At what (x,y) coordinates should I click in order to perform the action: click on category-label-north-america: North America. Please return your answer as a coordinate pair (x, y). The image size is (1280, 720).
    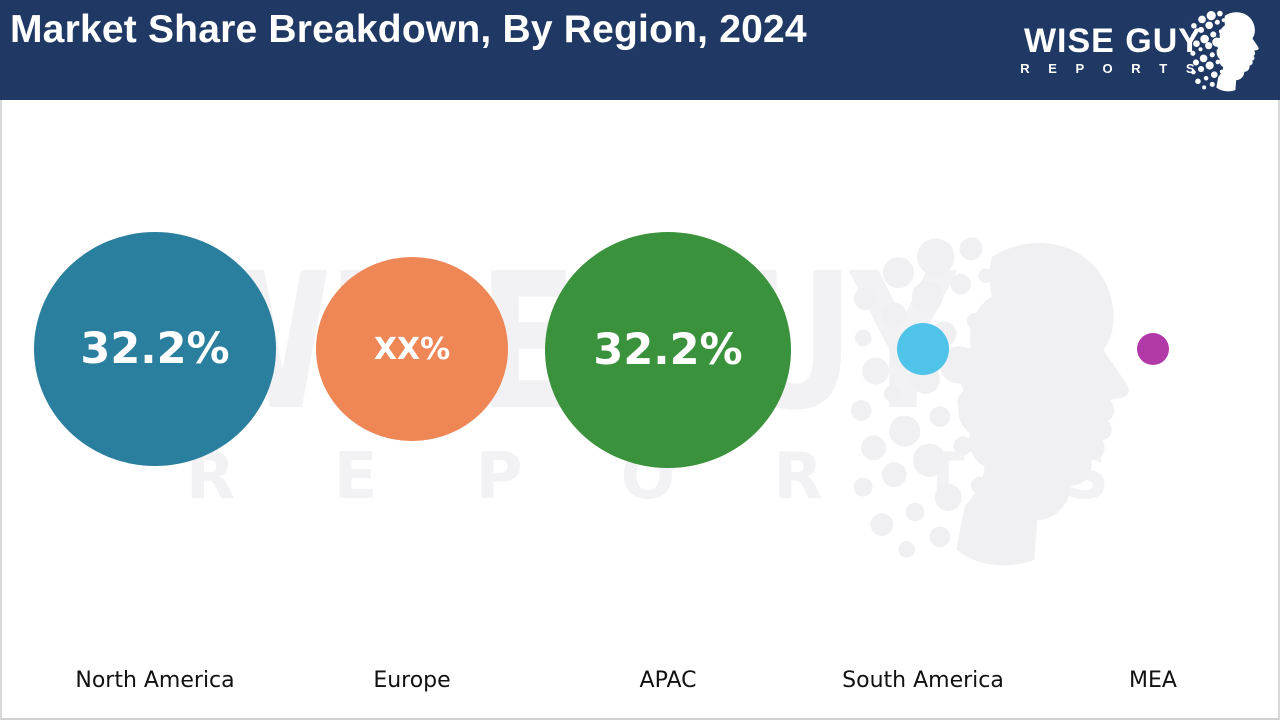
    Looking at the image, I should click on (155, 680).